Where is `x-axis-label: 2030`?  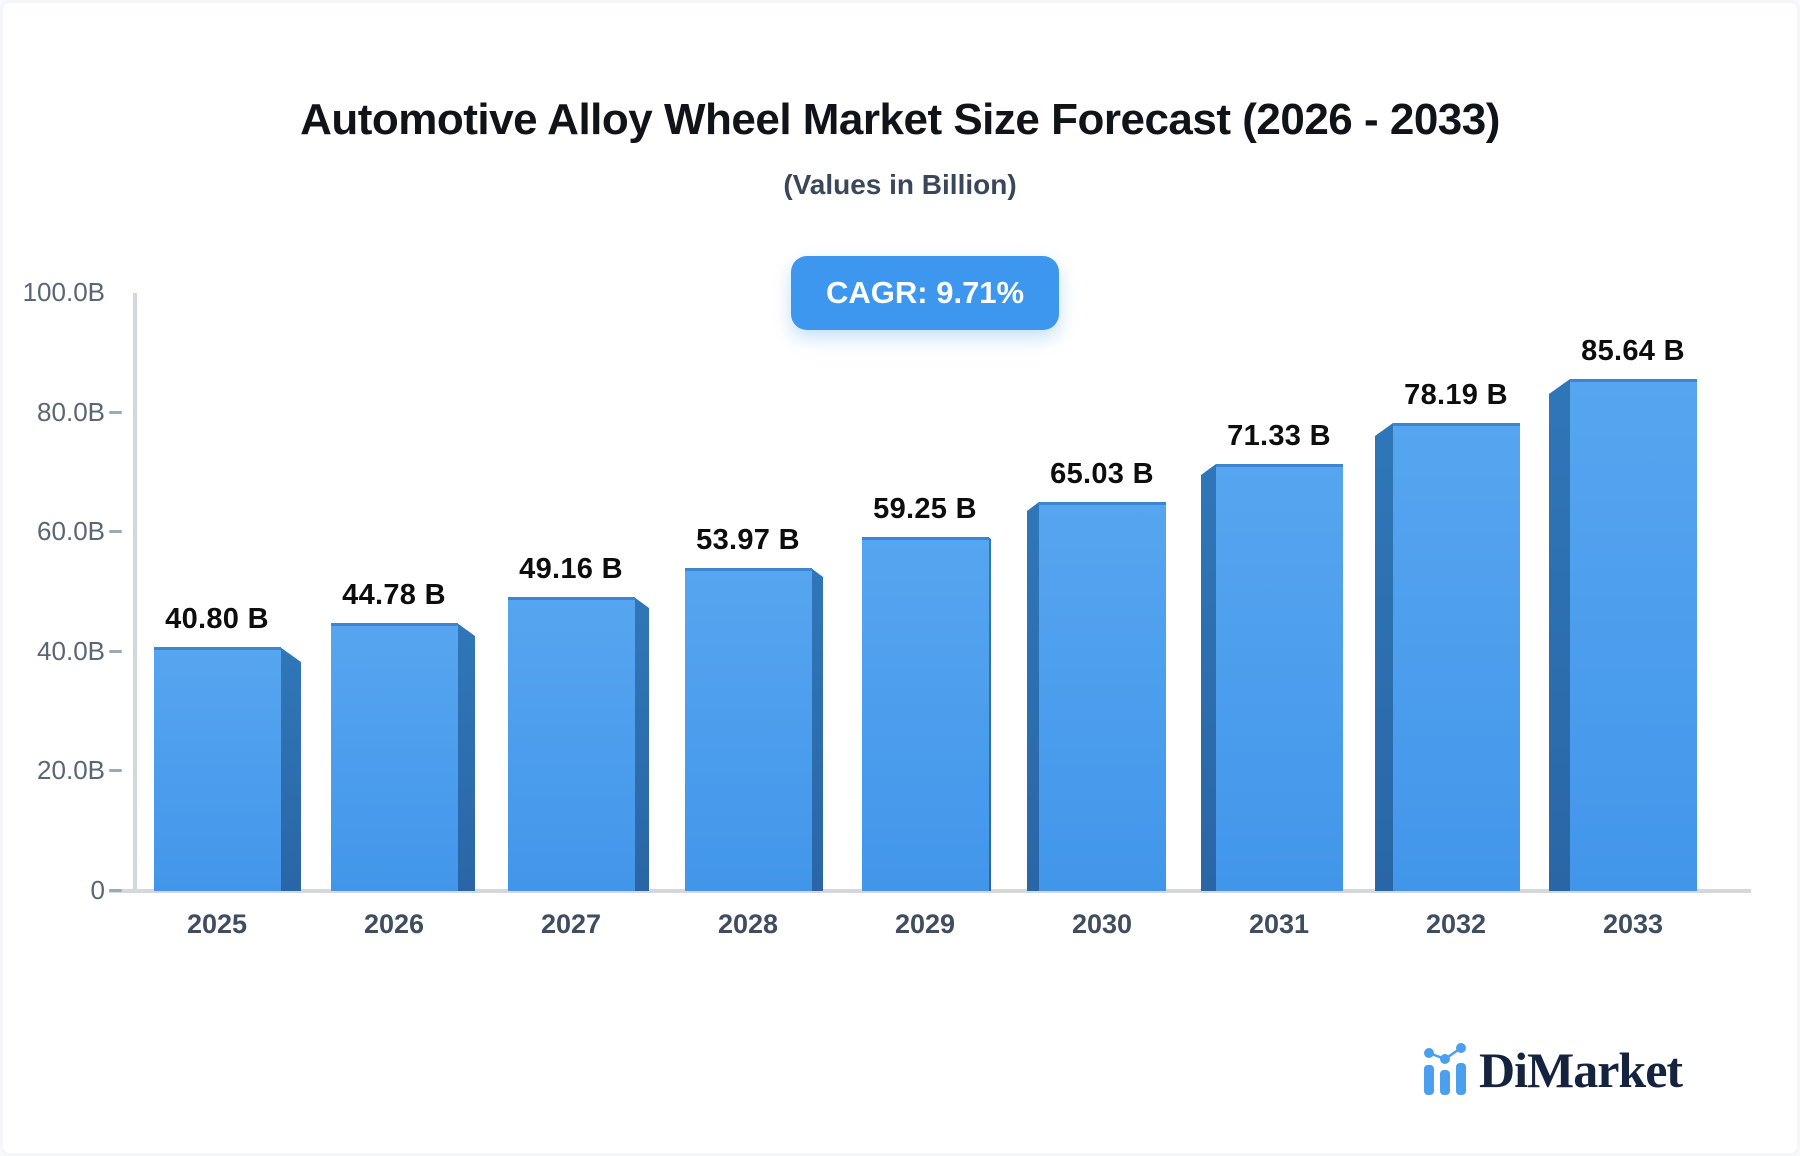
x-axis-label: 2030 is located at coordinates (1102, 924).